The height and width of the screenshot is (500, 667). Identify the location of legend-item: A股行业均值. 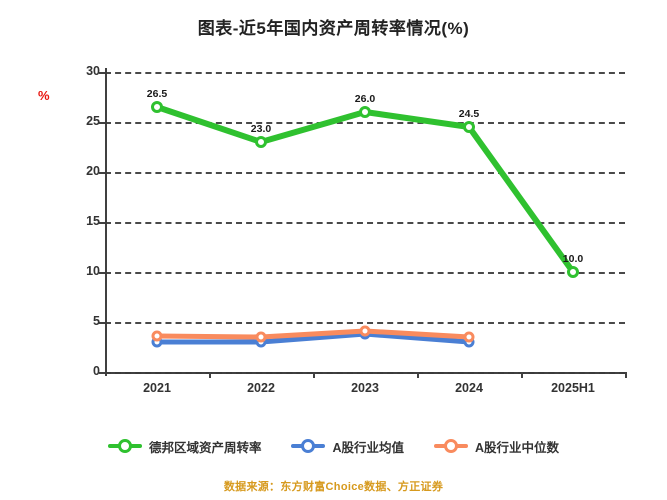
(347, 446).